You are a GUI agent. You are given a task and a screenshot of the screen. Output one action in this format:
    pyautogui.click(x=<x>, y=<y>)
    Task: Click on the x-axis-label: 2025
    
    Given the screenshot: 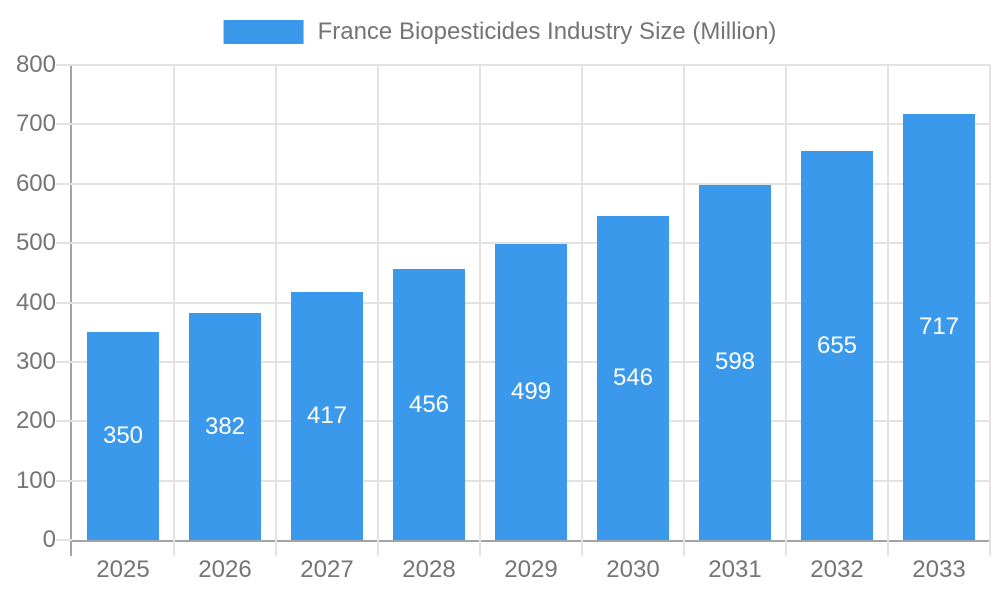 What is the action you would take?
    pyautogui.click(x=123, y=569)
    